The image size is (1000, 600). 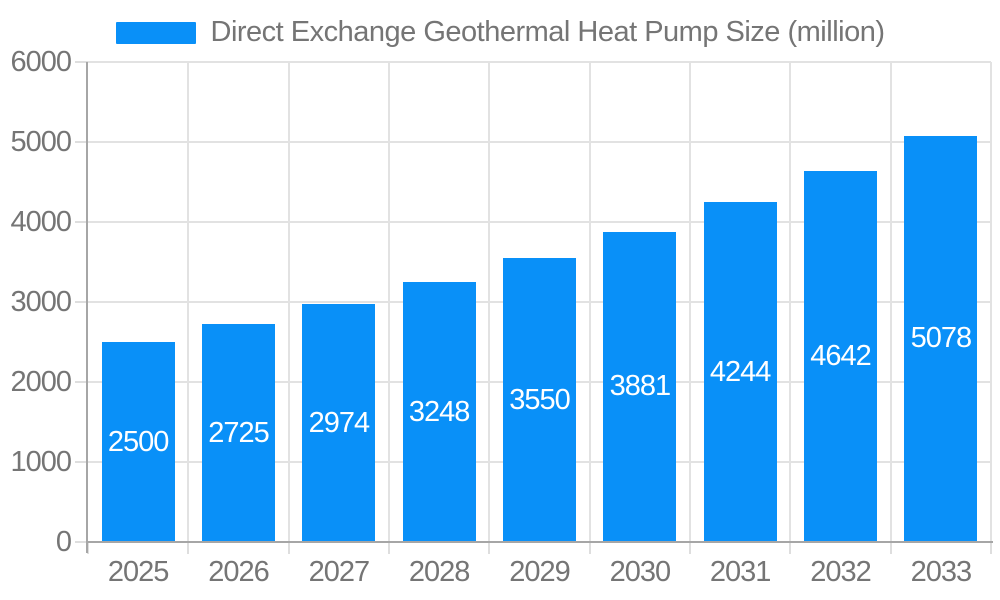 I want to click on bar: 3881, so click(x=640, y=386).